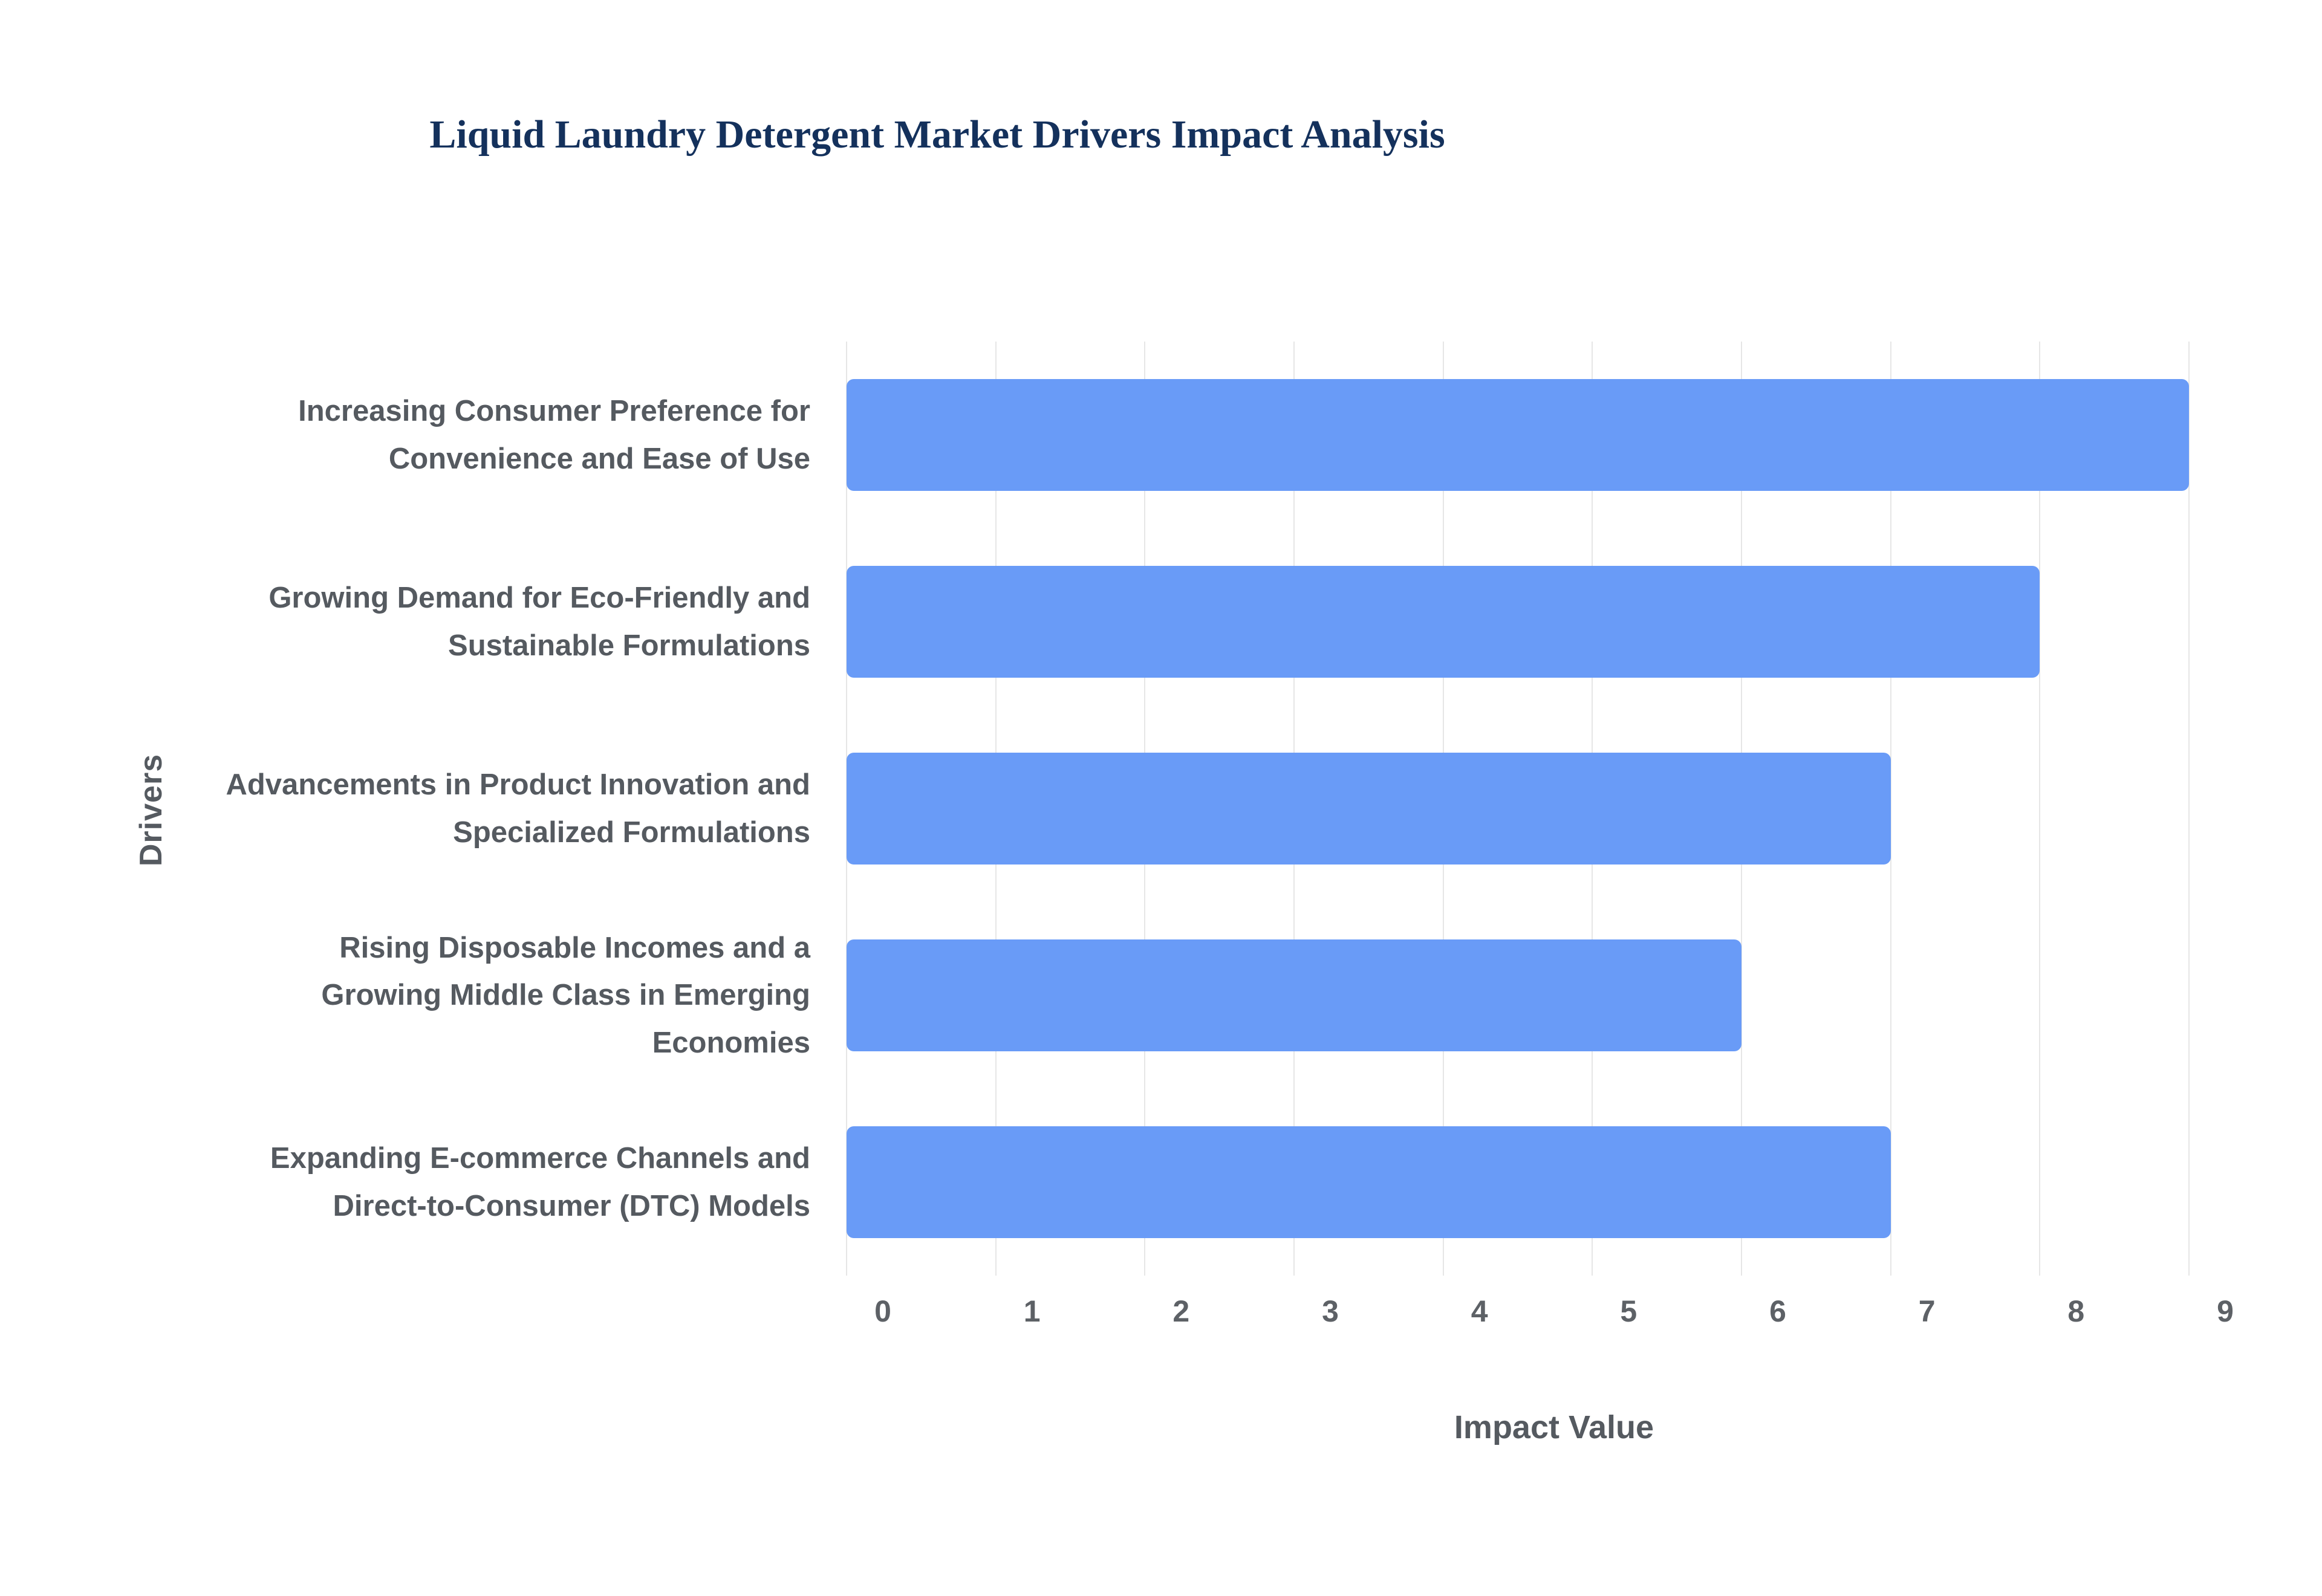 This screenshot has height=1596, width=2322. Describe the element at coordinates (1628, 1311) in the screenshot. I see `x-tick-label-5: 5` at that location.